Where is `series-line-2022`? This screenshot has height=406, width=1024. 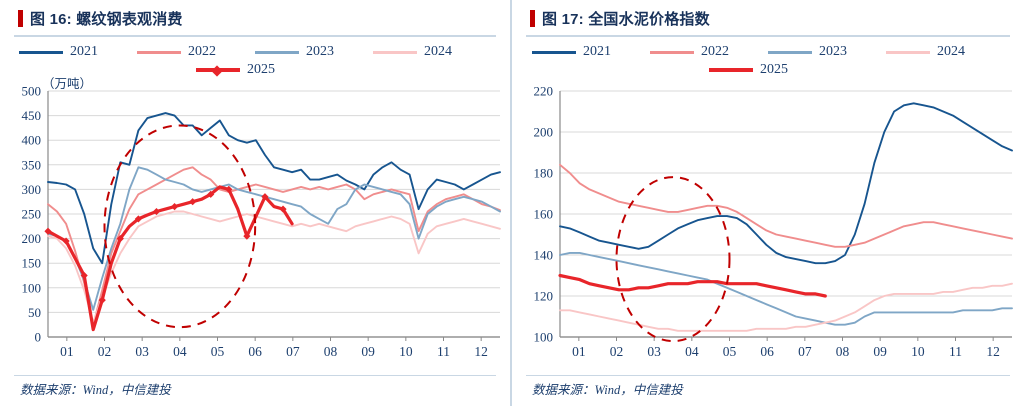 series-line-2022 is located at coordinates (786, 205).